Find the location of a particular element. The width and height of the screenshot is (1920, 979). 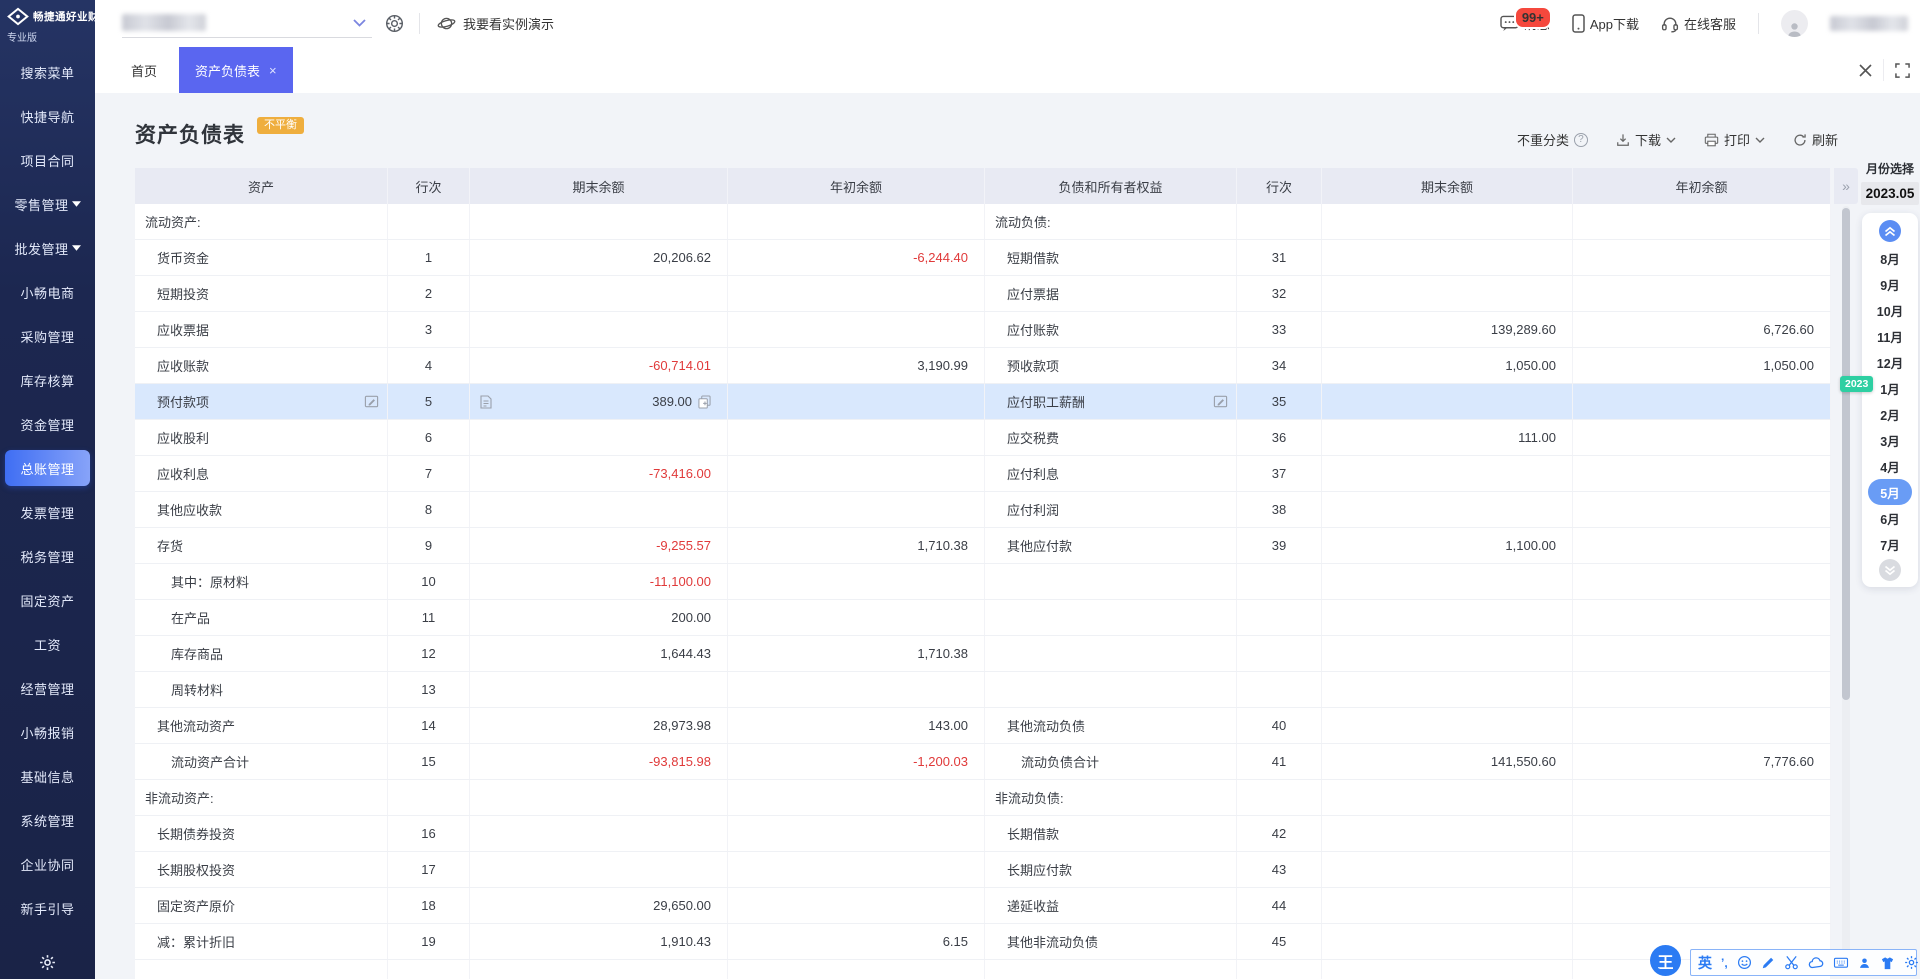

ime-punctuation-toggle: ’, is located at coordinates (1724, 962).